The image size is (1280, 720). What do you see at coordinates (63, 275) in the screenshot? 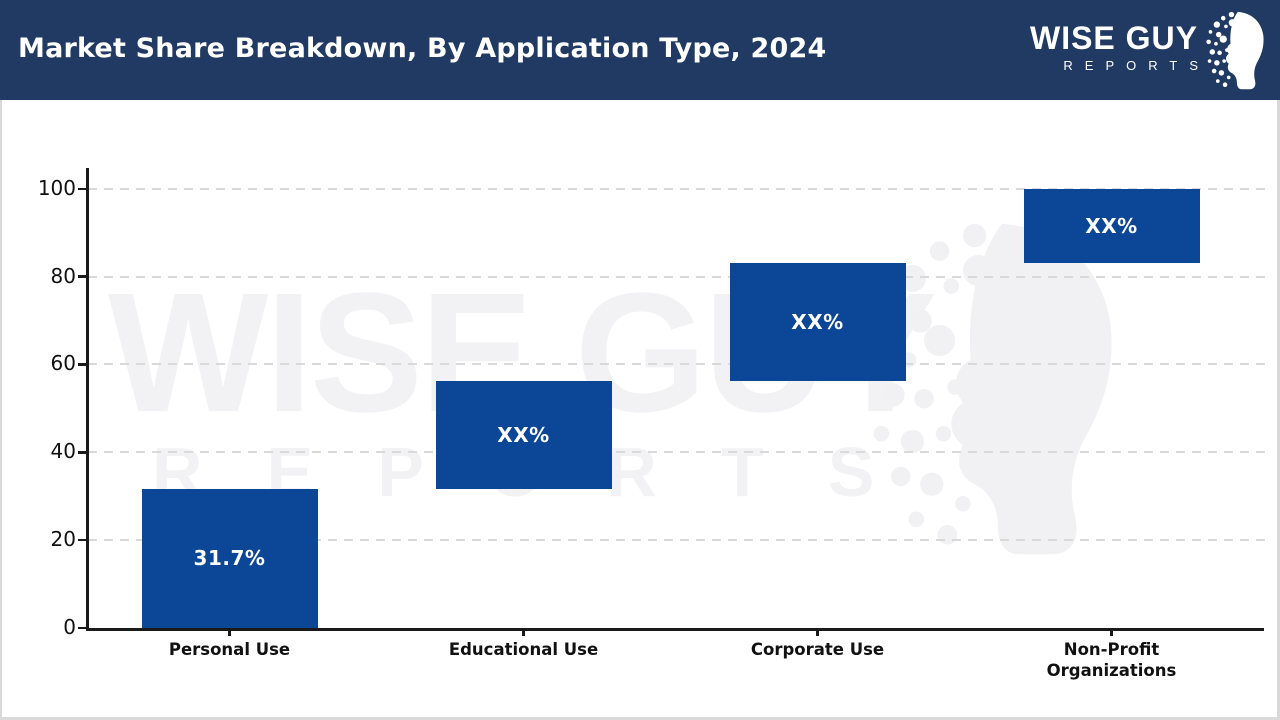
I see `y-tick-label: 80` at bounding box center [63, 275].